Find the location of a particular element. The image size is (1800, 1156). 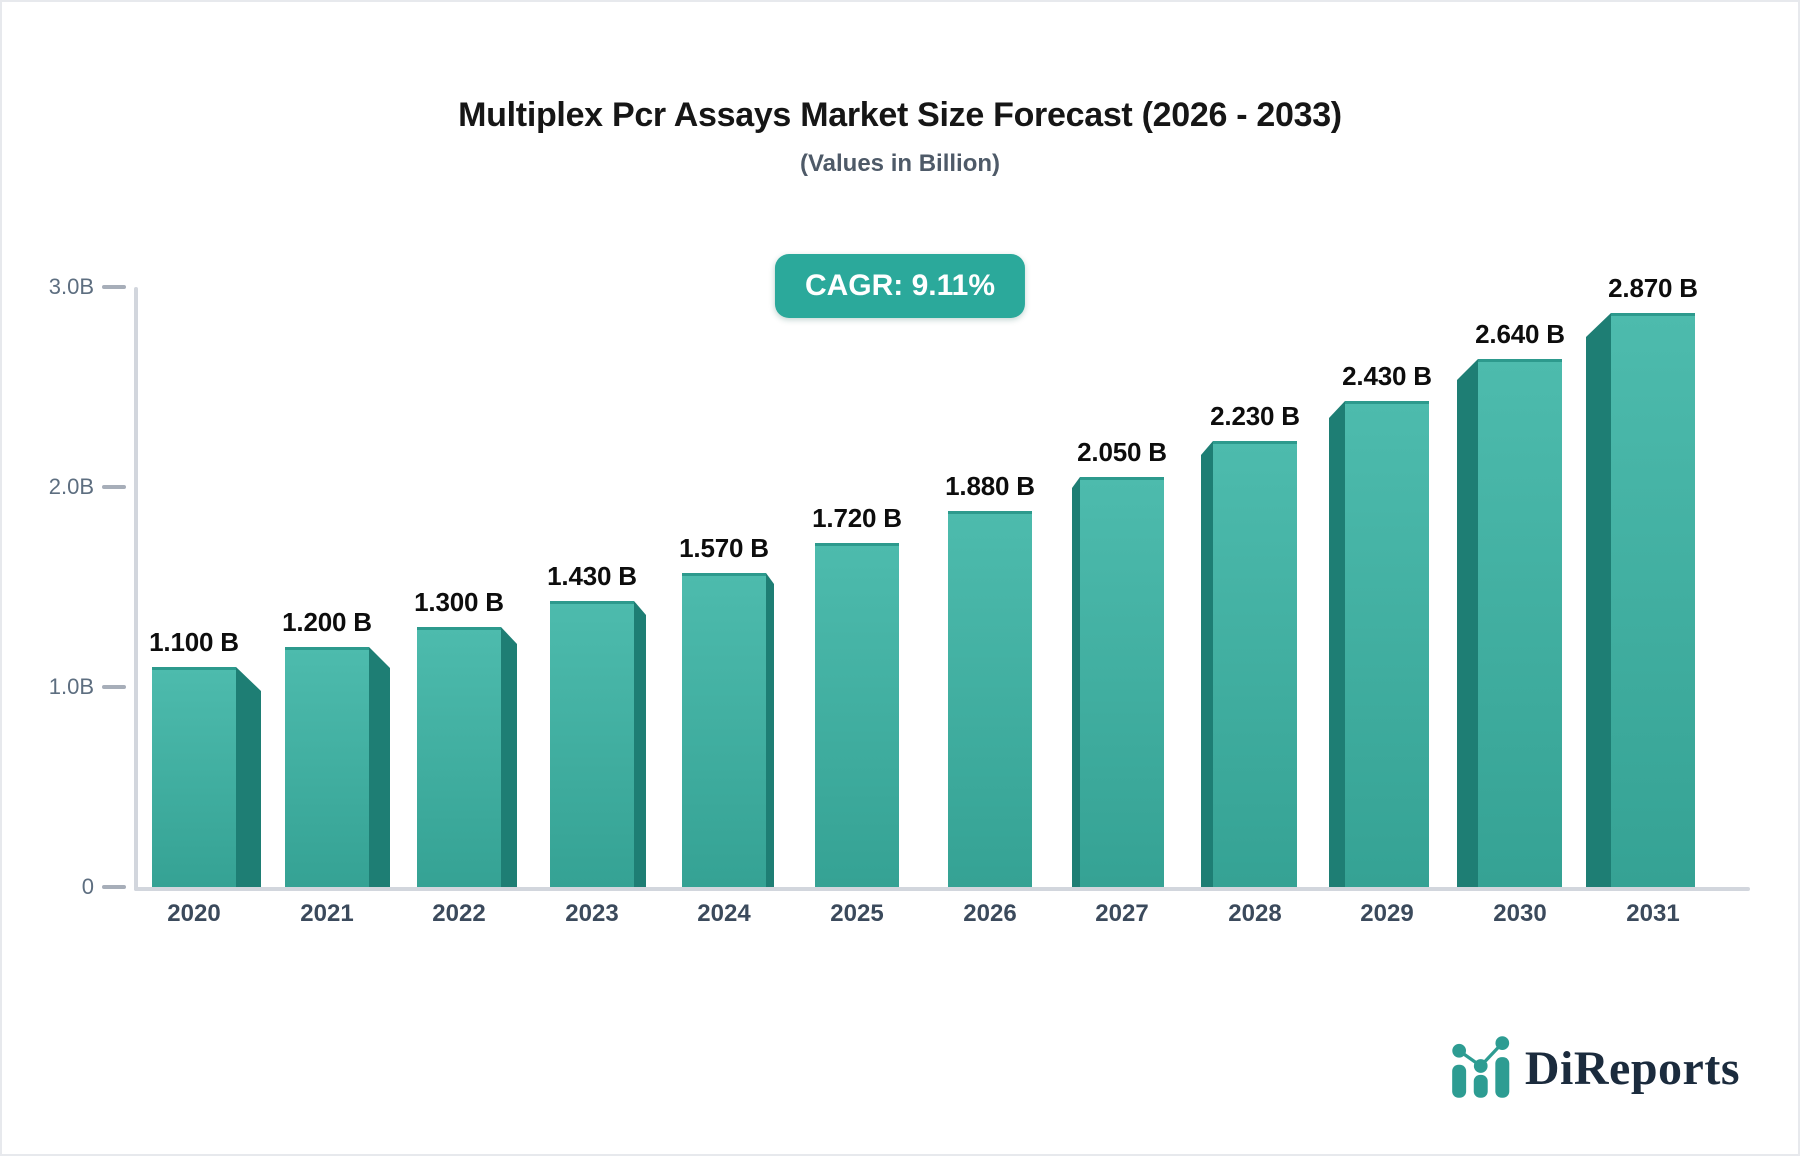

x-axis-label-2021: 2021 is located at coordinates (327, 913).